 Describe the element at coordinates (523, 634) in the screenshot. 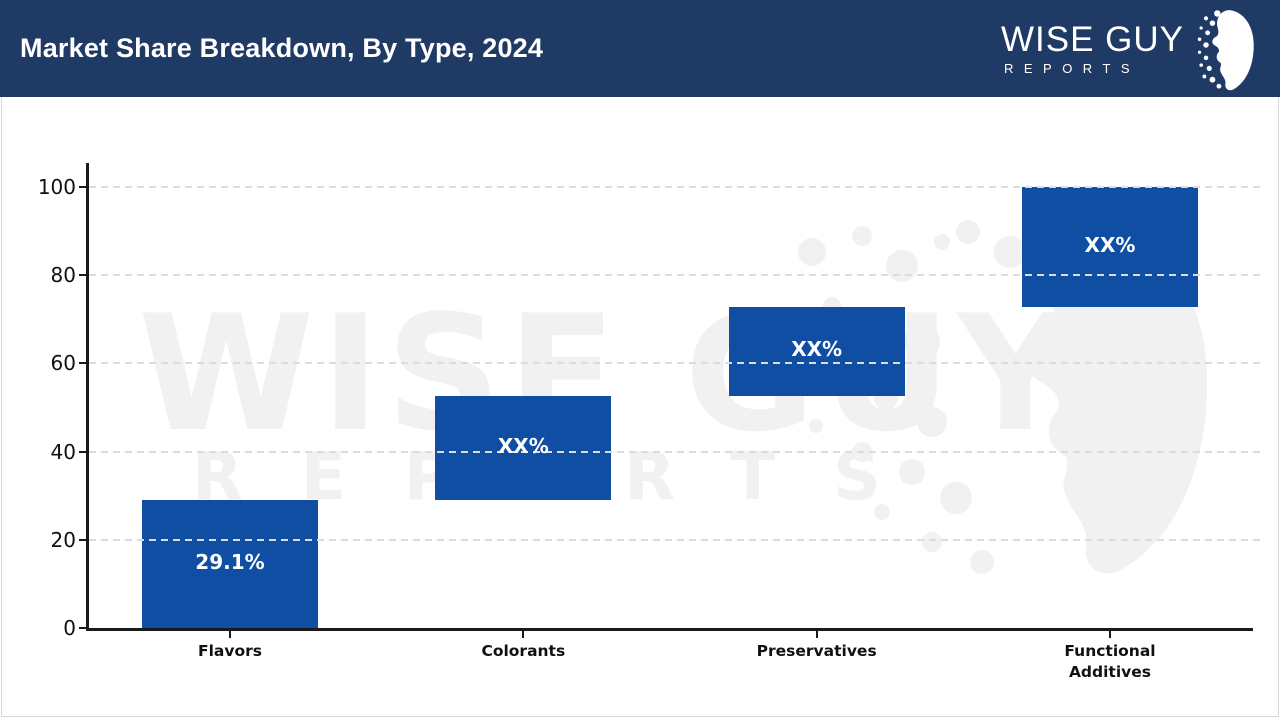

I see `x-tick-colorants` at that location.